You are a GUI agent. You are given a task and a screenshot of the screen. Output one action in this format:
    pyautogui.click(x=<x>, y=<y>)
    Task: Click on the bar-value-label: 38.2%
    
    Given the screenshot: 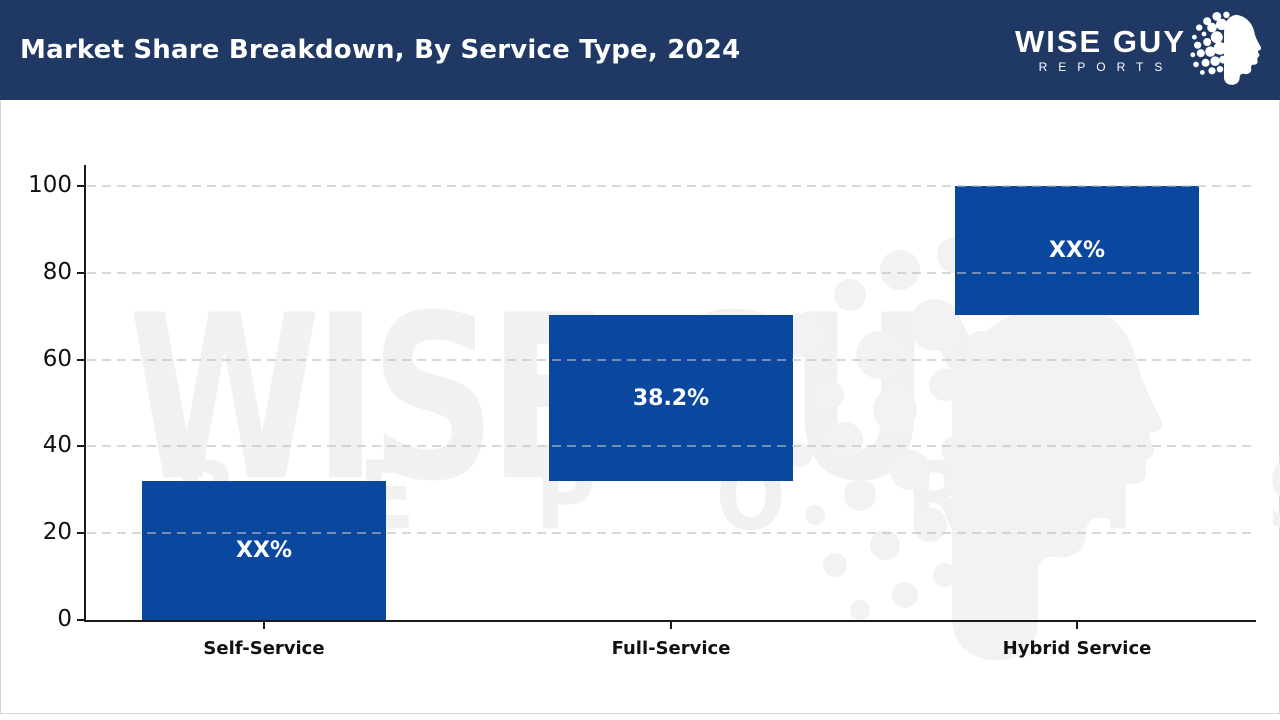 What is the action you would take?
    pyautogui.click(x=671, y=398)
    